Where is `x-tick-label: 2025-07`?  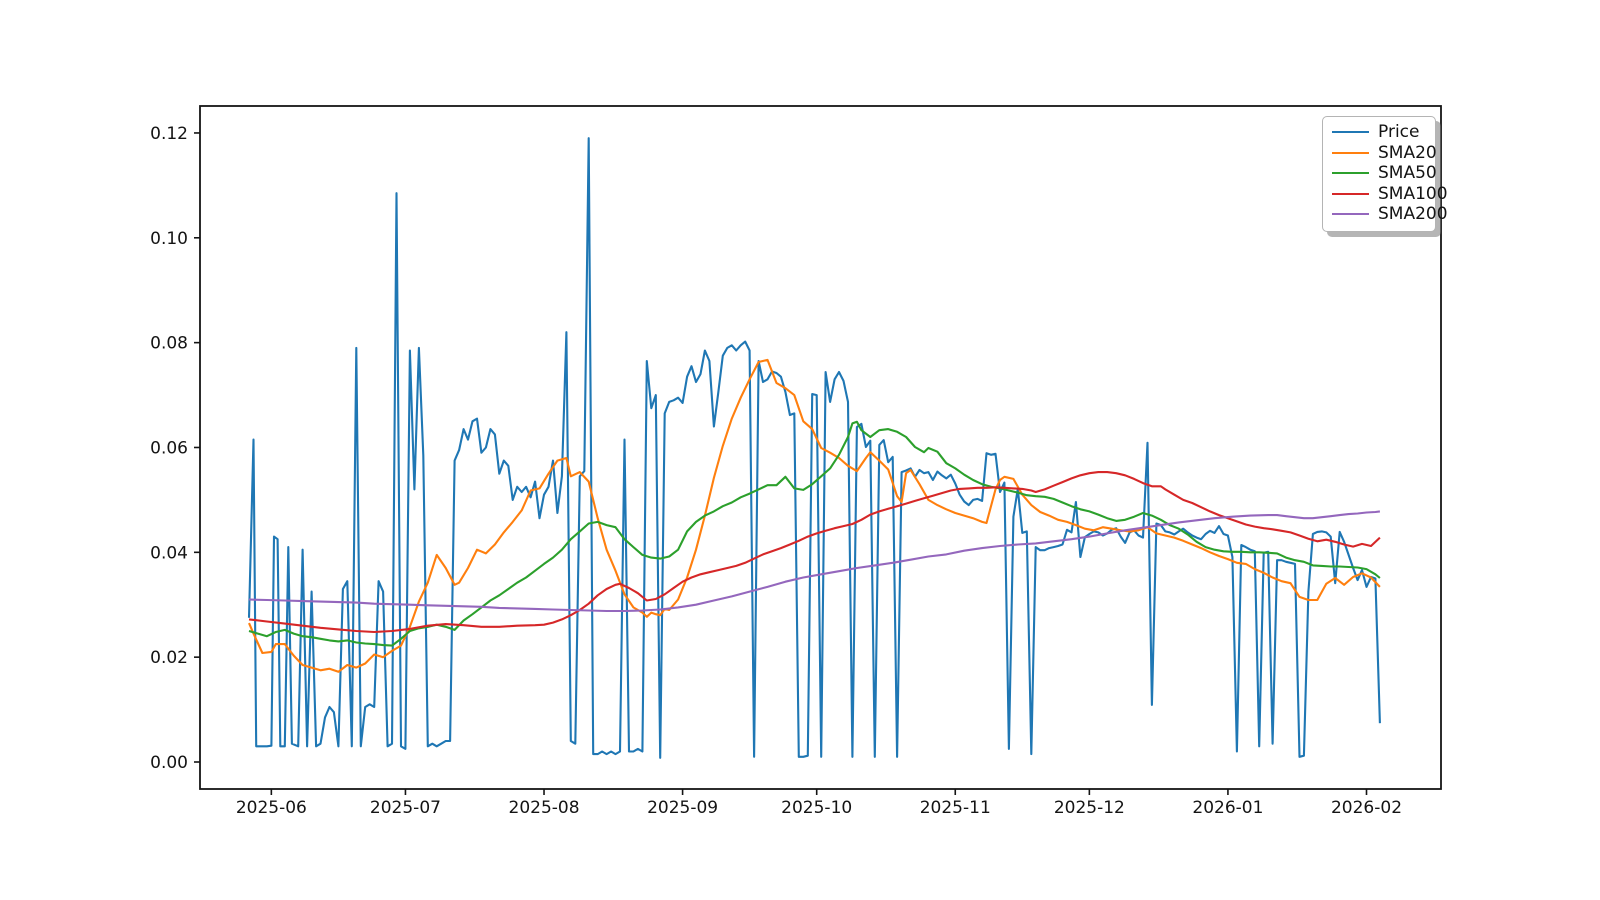 x-tick-label: 2025-07 is located at coordinates (405, 808).